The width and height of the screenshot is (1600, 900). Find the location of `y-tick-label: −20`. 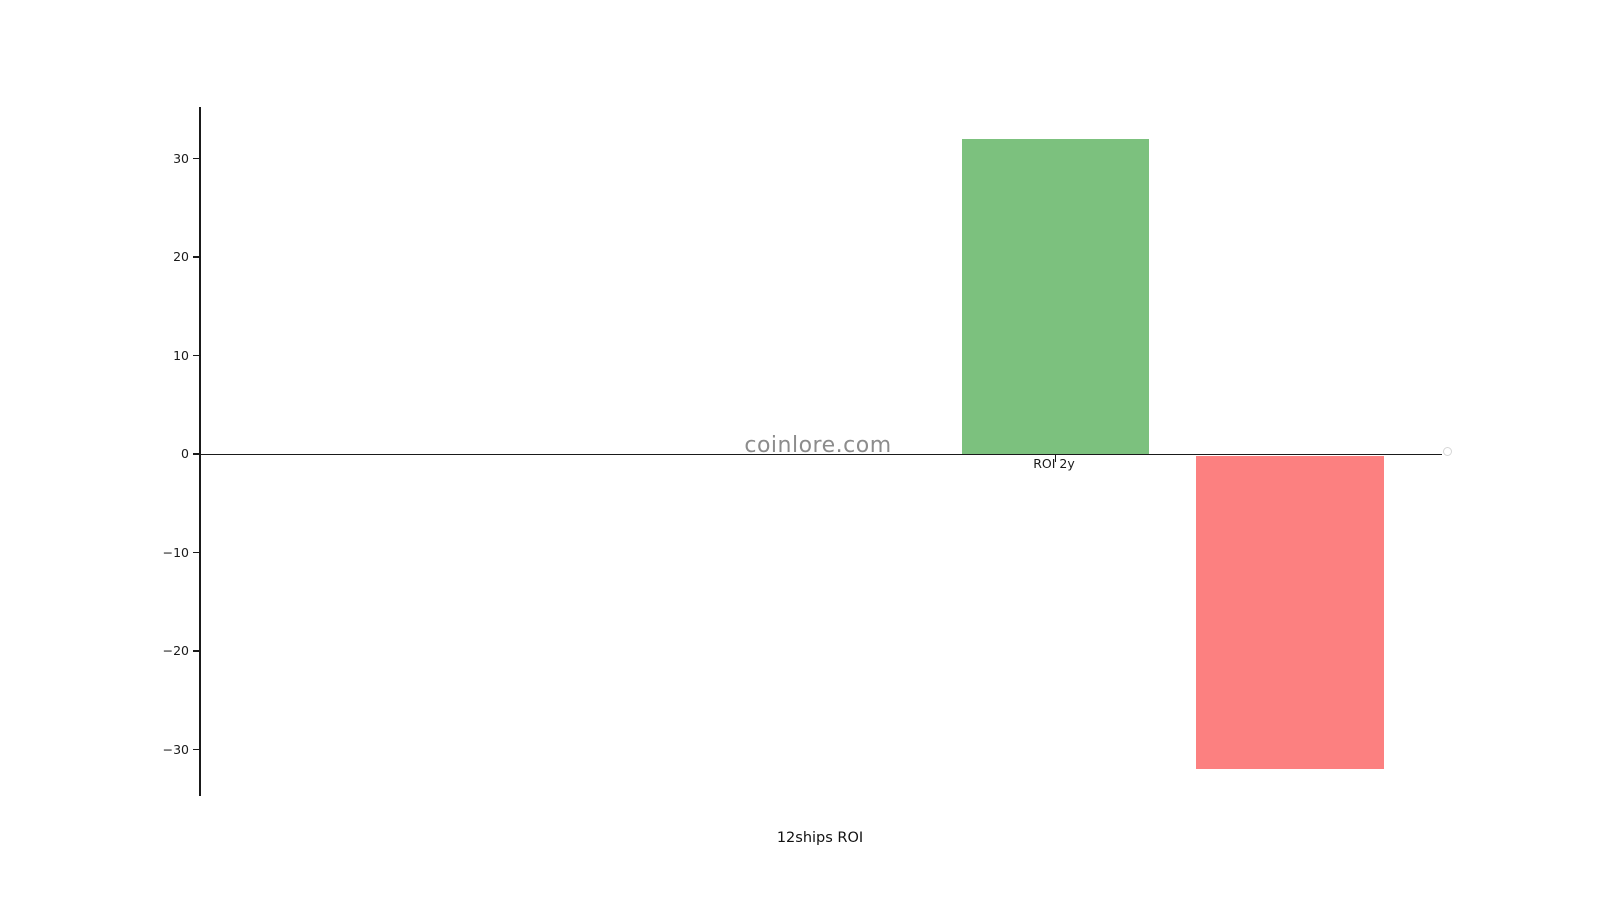

y-tick-label: −20 is located at coordinates (175, 650).